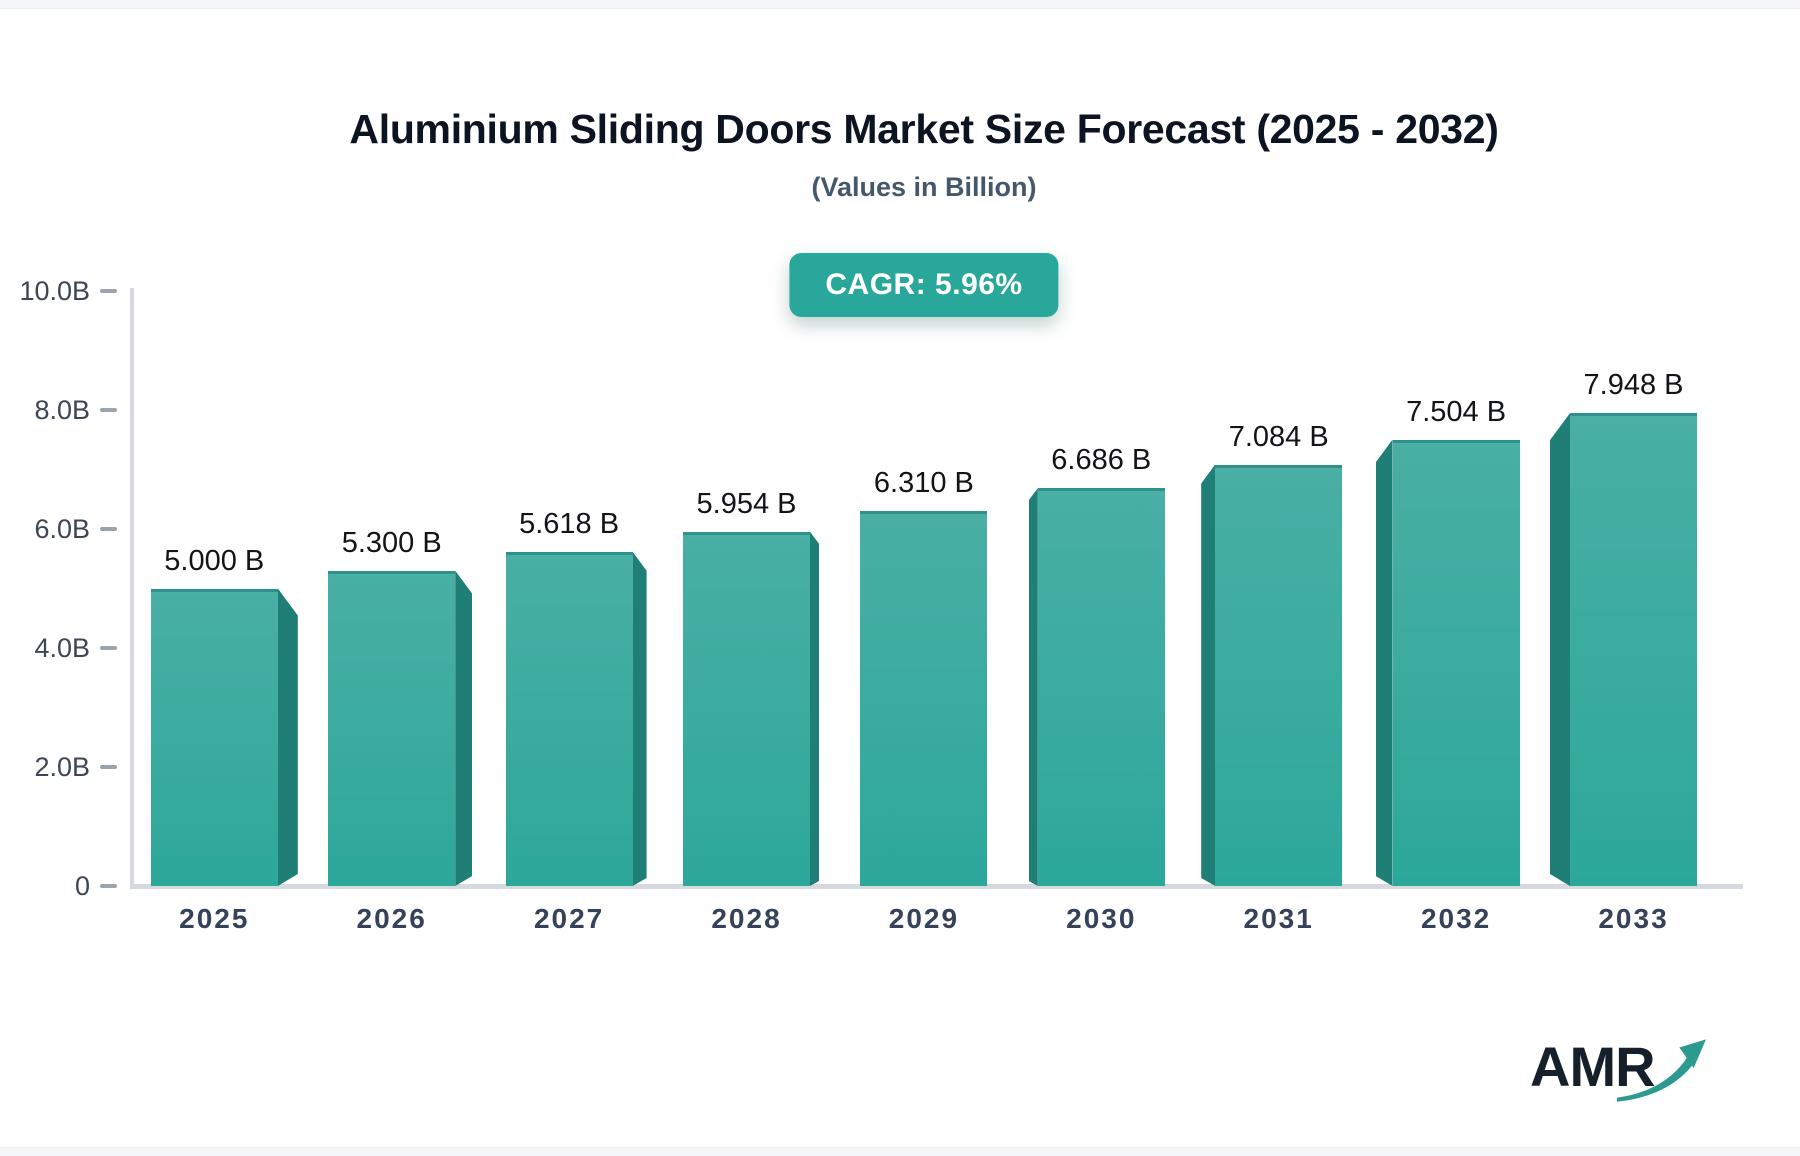 The width and height of the screenshot is (1800, 1156). What do you see at coordinates (746, 503) in the screenshot?
I see `bar-value-label: 5.954 B` at bounding box center [746, 503].